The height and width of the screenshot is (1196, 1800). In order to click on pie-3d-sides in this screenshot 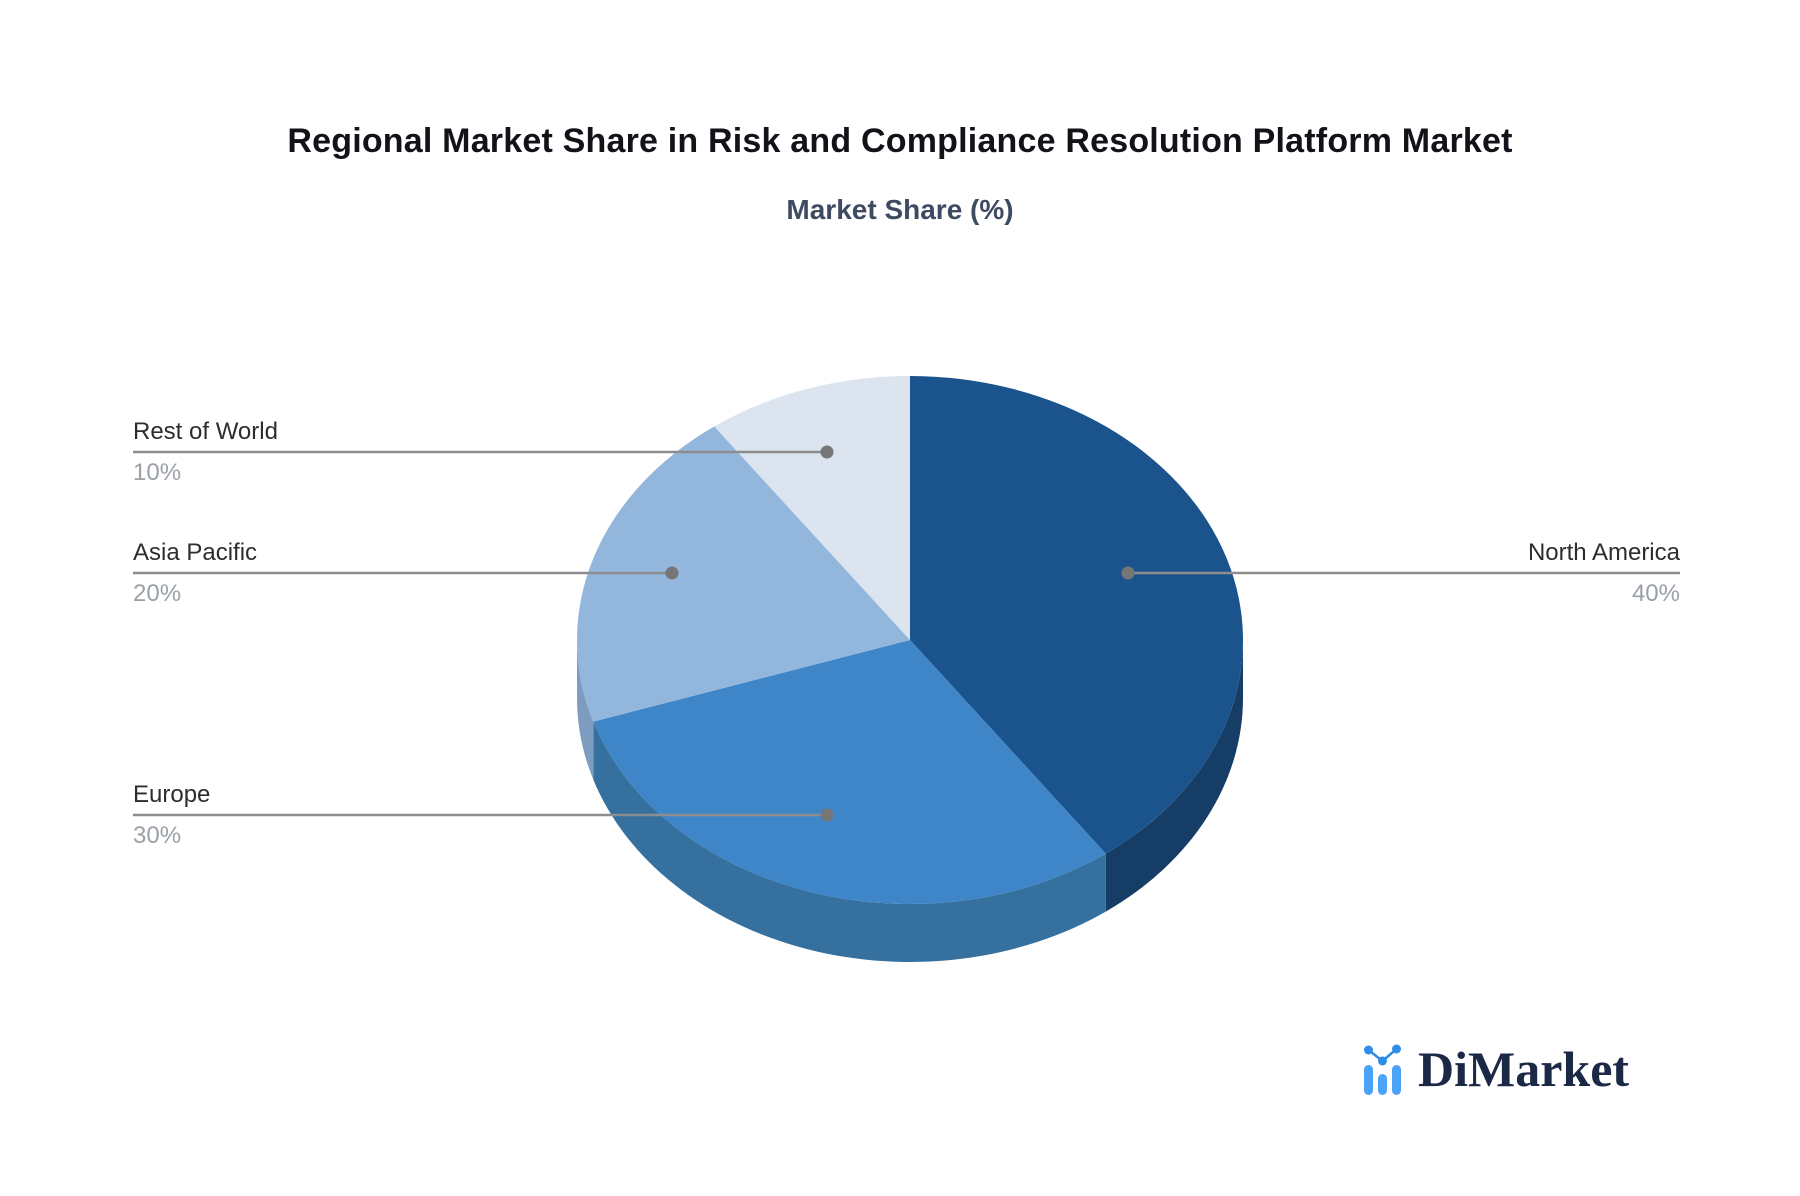, I will do `click(910, 801)`.